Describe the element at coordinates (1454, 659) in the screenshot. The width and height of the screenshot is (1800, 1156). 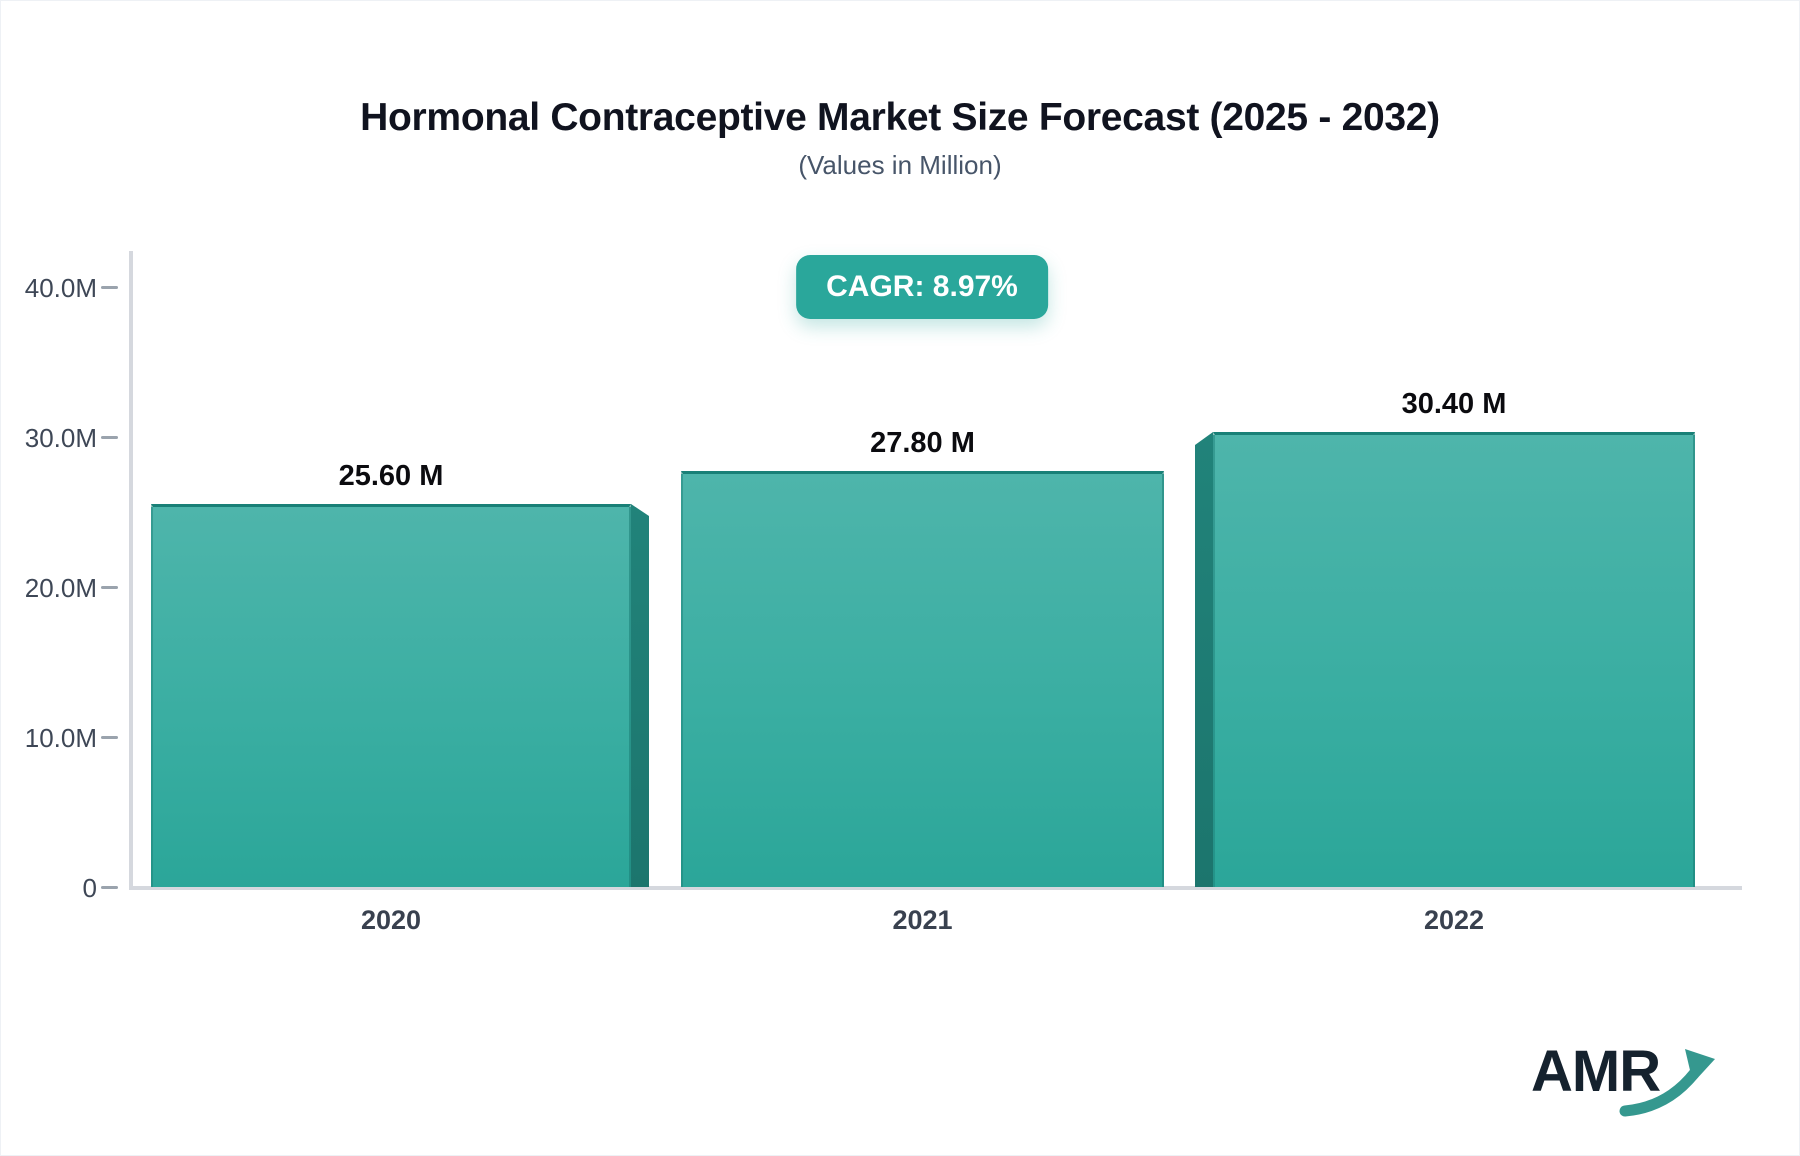
I see `bar-2022` at that location.